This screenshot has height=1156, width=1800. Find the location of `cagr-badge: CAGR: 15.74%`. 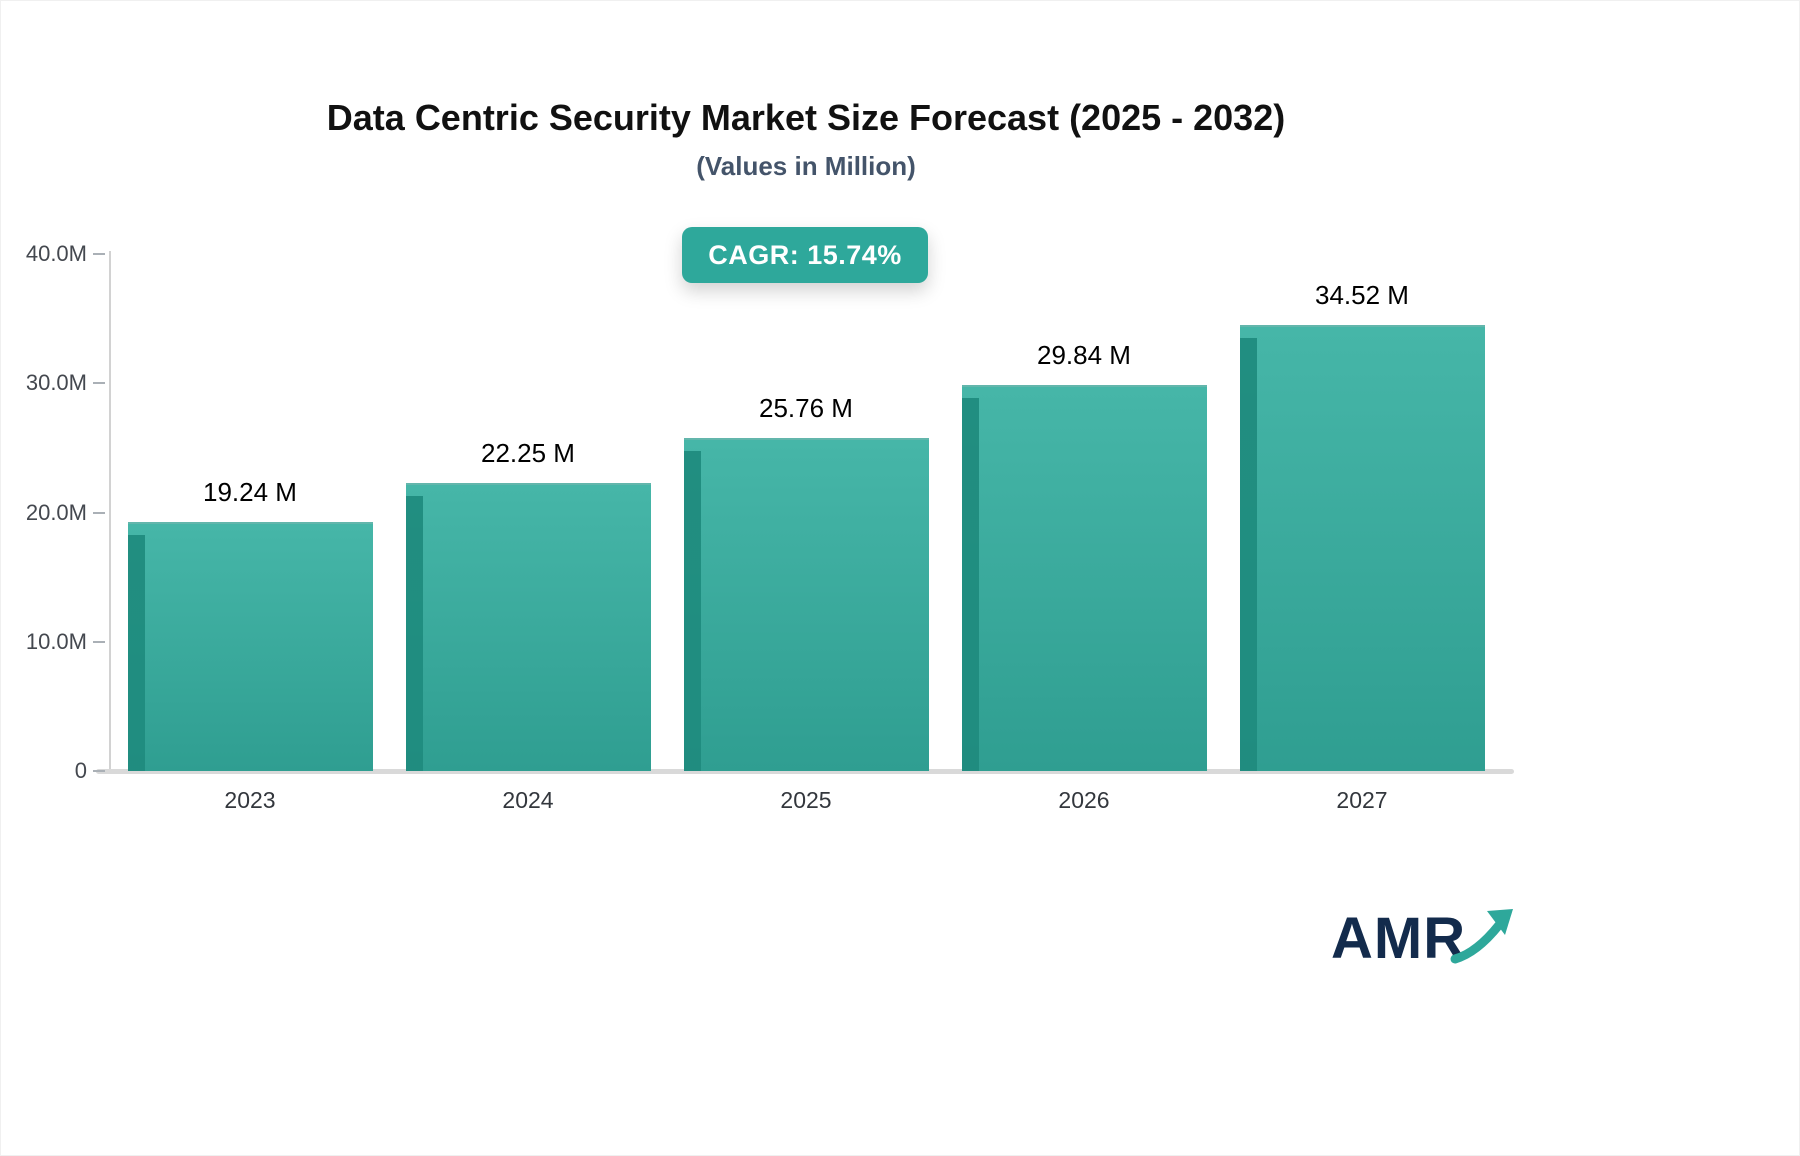

cagr-badge: CAGR: 15.74% is located at coordinates (805, 255).